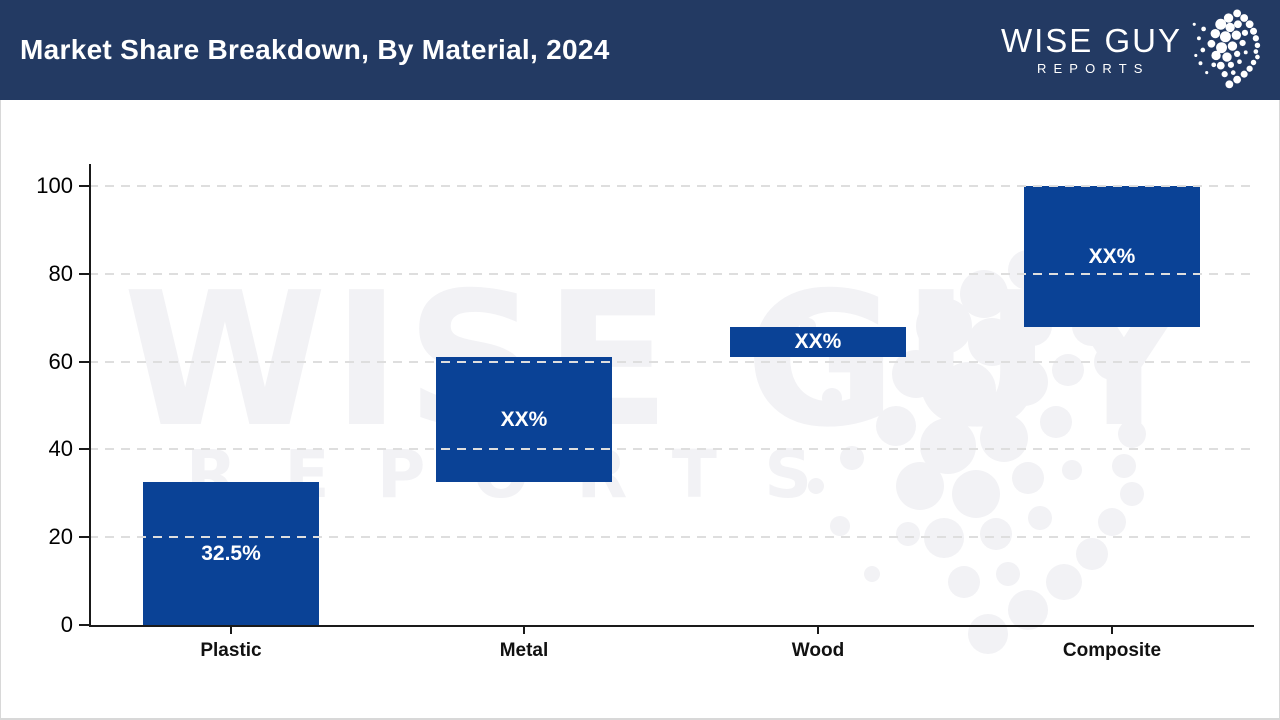 This screenshot has height=720, width=1280. Describe the element at coordinates (90, 395) in the screenshot. I see `y-axis-line` at that location.